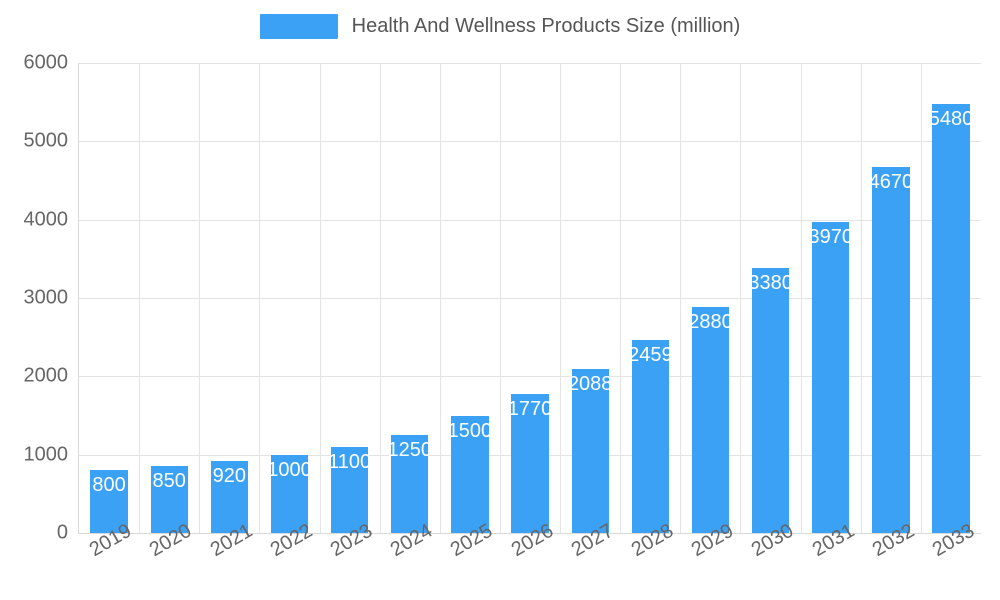 This screenshot has height=600, width=1000. I want to click on y-axis-tick-label: 2000, so click(46, 375).